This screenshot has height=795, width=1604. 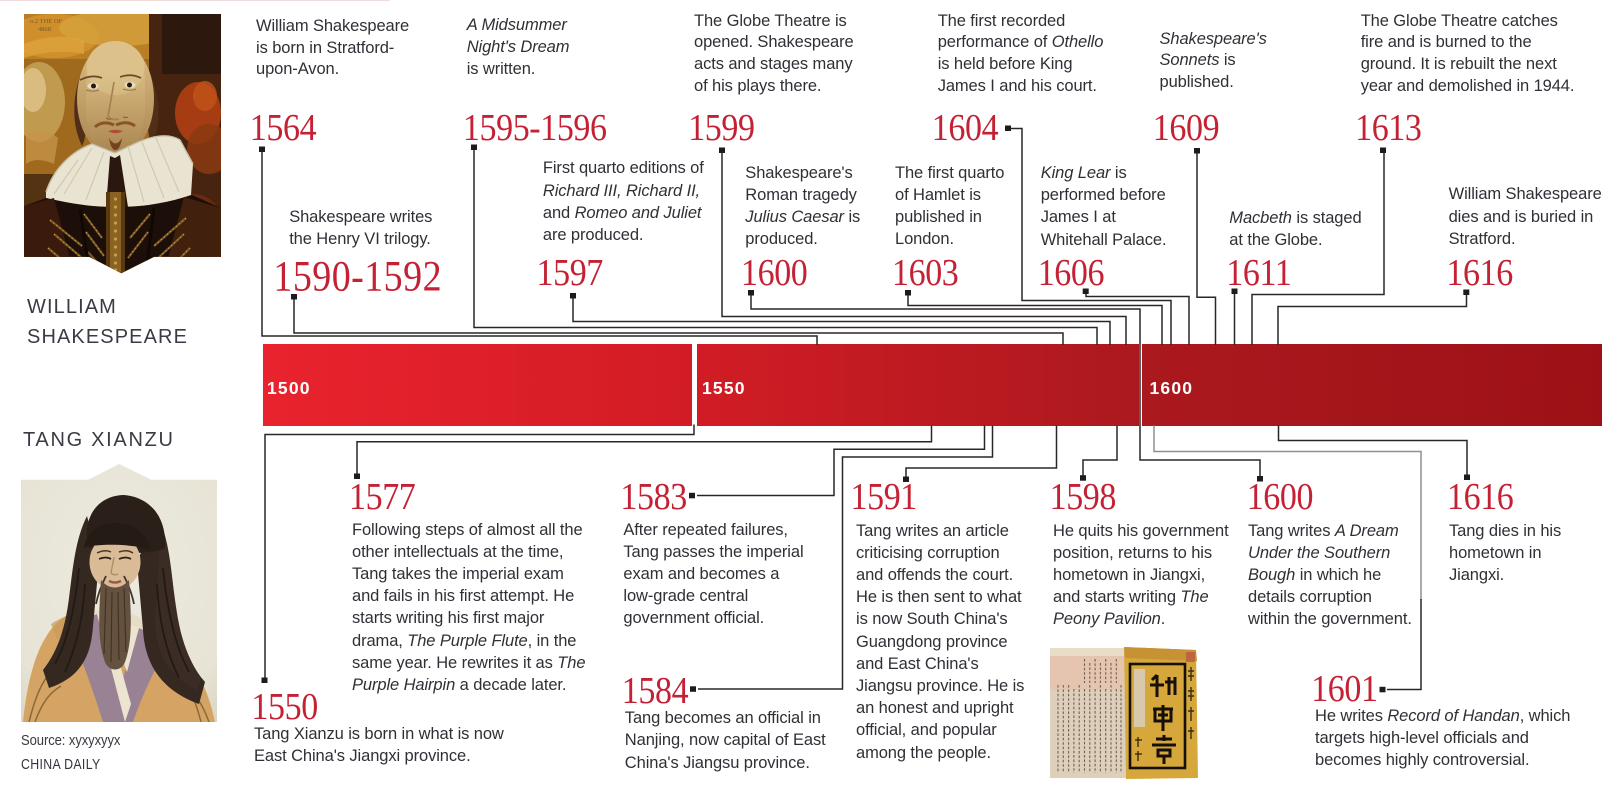 What do you see at coordinates (44, 29) in the screenshot?
I see `svg-text: 4868` at bounding box center [44, 29].